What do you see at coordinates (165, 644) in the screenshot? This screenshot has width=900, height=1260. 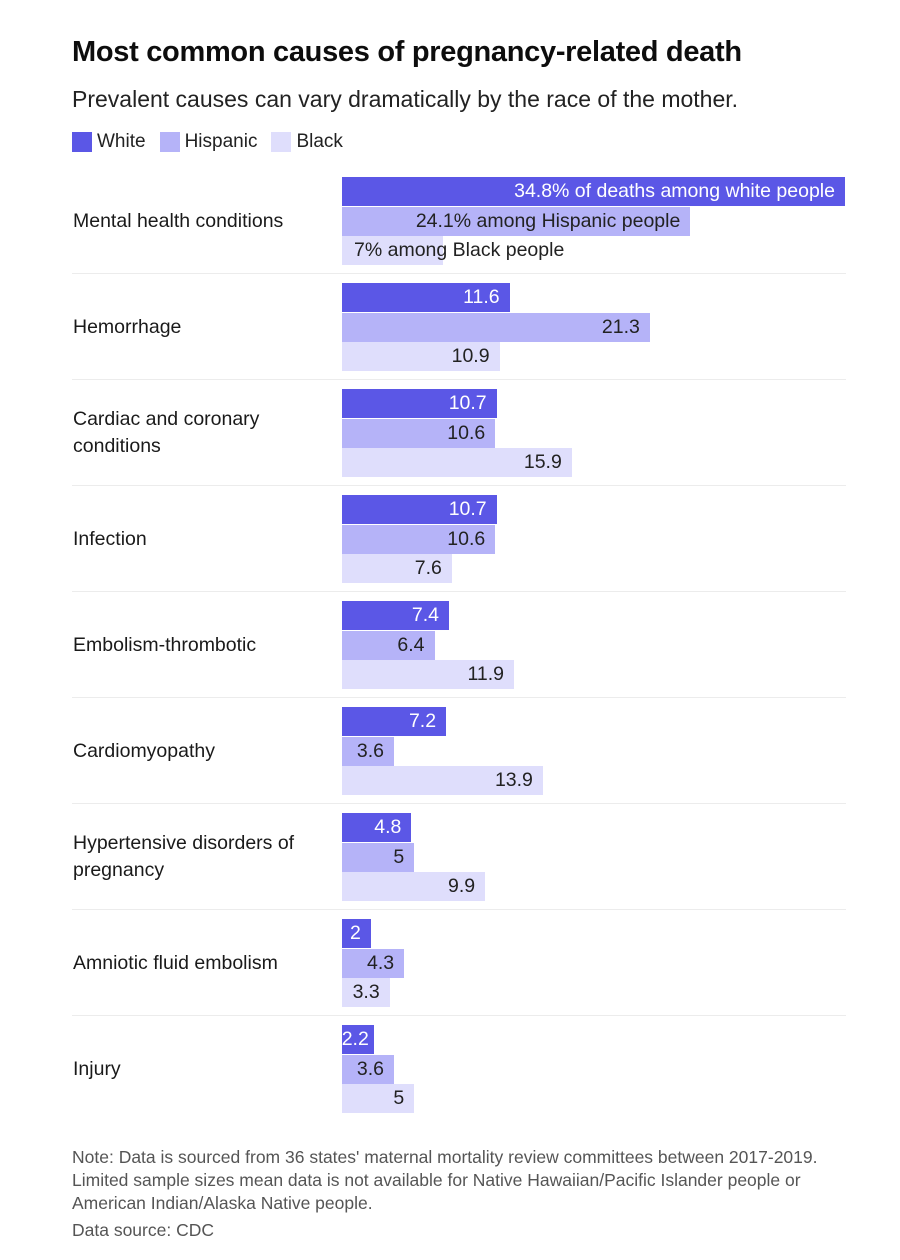 I see `category-label: Embolism-thrombotic` at bounding box center [165, 644].